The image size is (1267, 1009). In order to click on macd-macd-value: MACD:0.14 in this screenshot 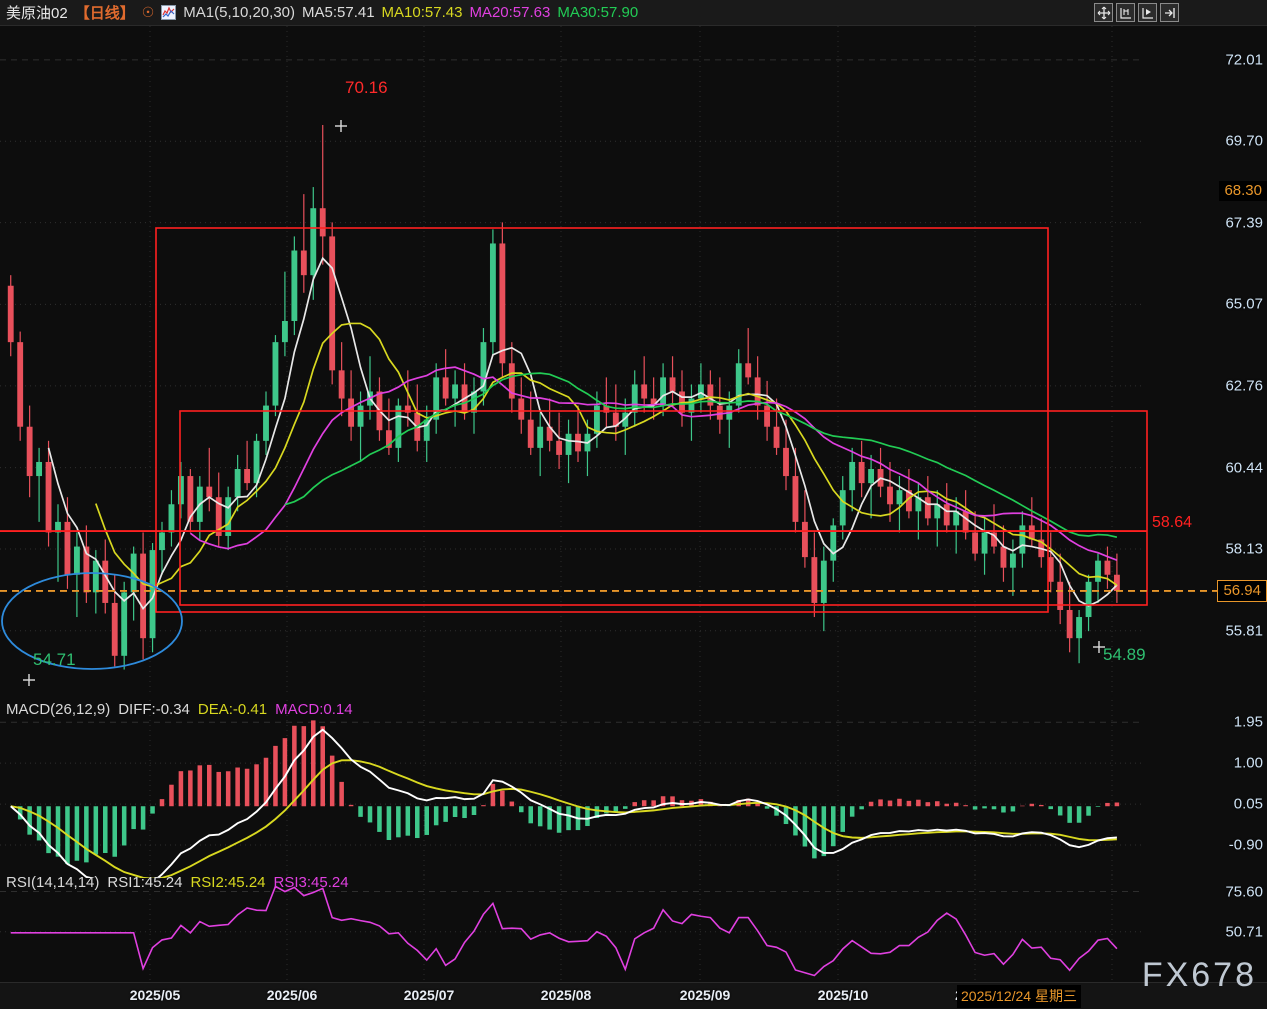, I will do `click(314, 709)`.